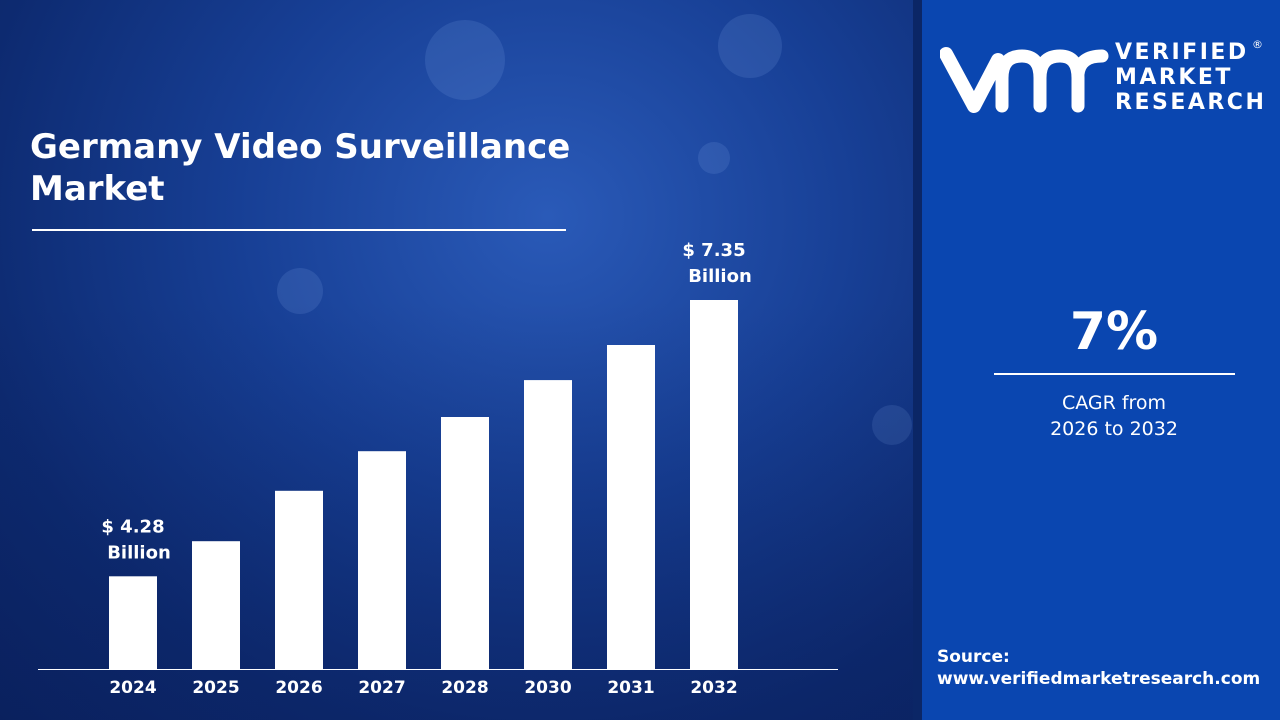 Image resolution: width=1280 pixels, height=720 pixels. What do you see at coordinates (1191, 102) in the screenshot?
I see `logo-line-research: RESEARCH` at bounding box center [1191, 102].